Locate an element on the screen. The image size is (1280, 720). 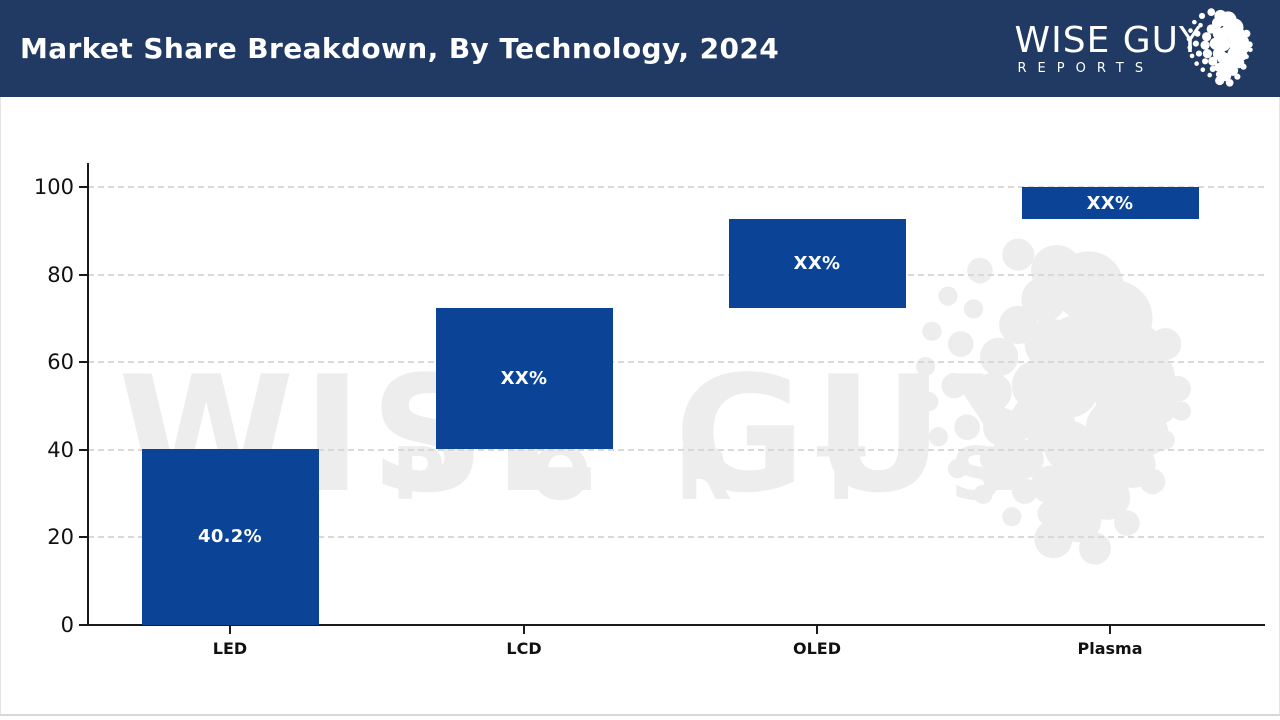
y-axis-tick-label: 0 is located at coordinates (67, 625).